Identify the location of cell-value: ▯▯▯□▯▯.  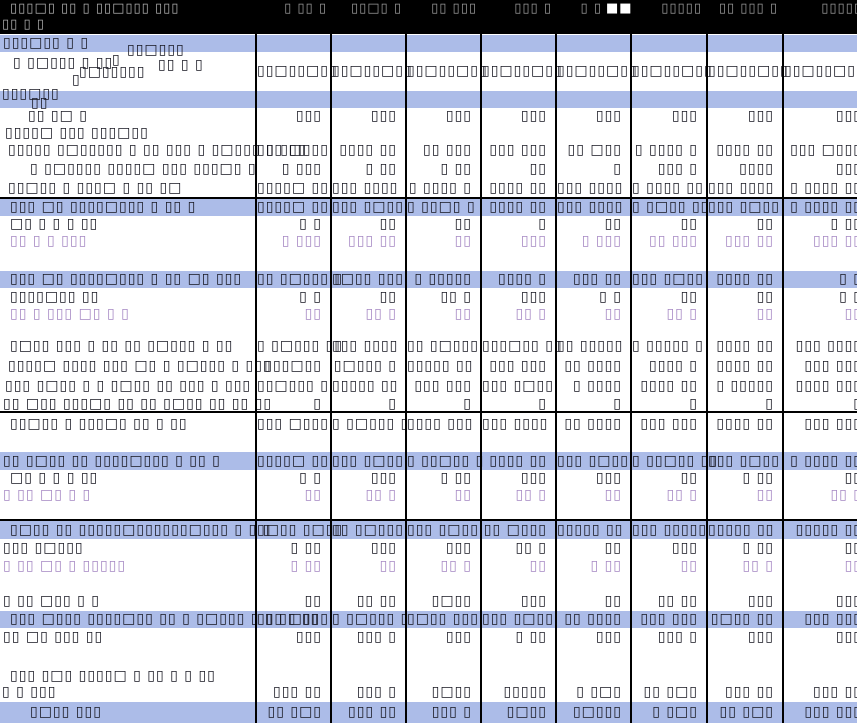
(293, 366).